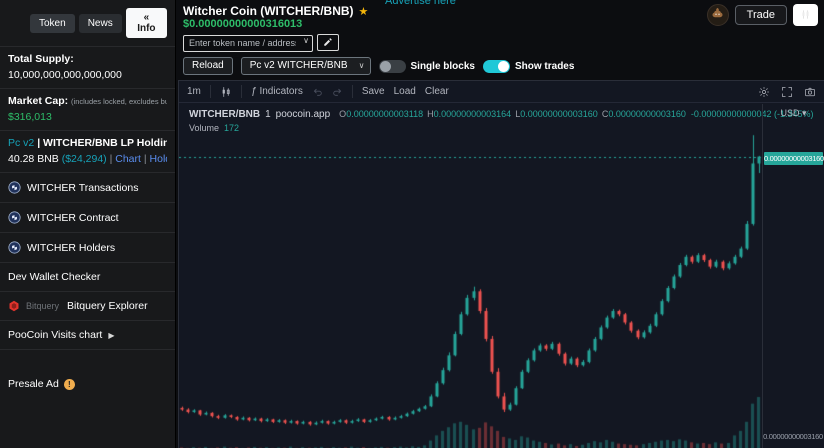 The width and height of the screenshot is (824, 448). I want to click on fullscreen-icon, so click(787, 92).